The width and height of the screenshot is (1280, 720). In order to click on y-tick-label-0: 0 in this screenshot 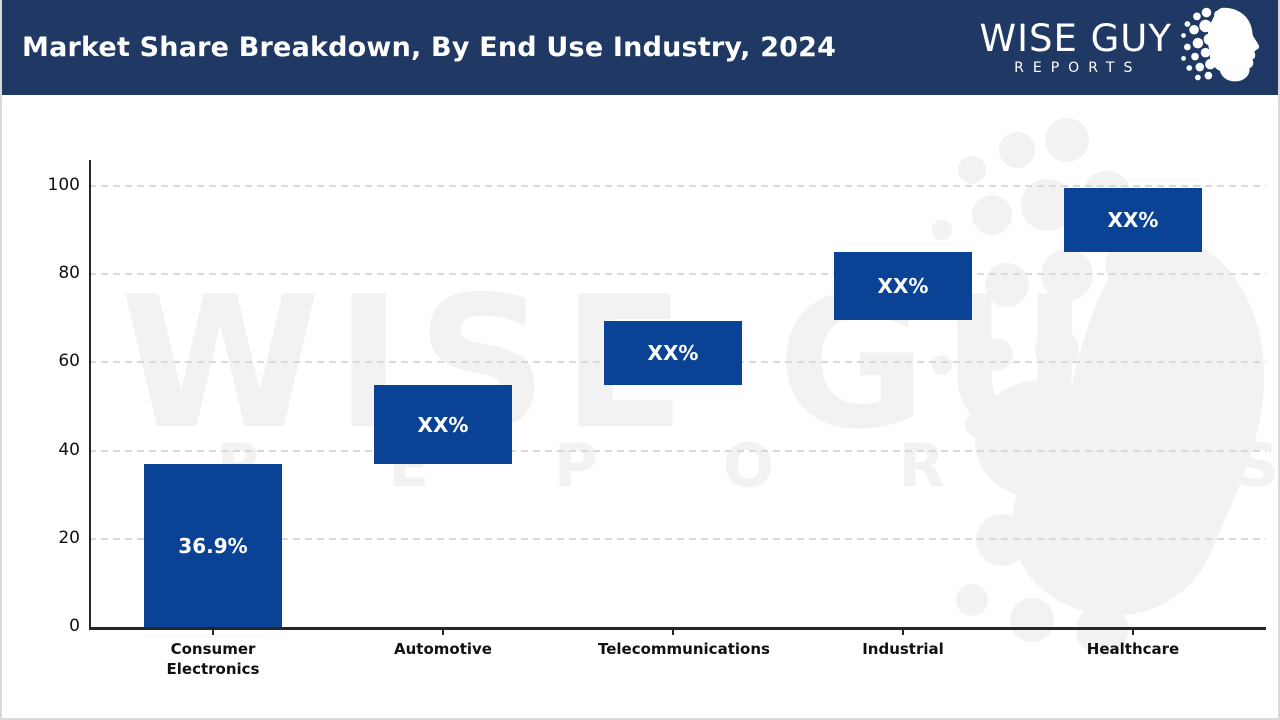, I will do `click(74, 626)`.